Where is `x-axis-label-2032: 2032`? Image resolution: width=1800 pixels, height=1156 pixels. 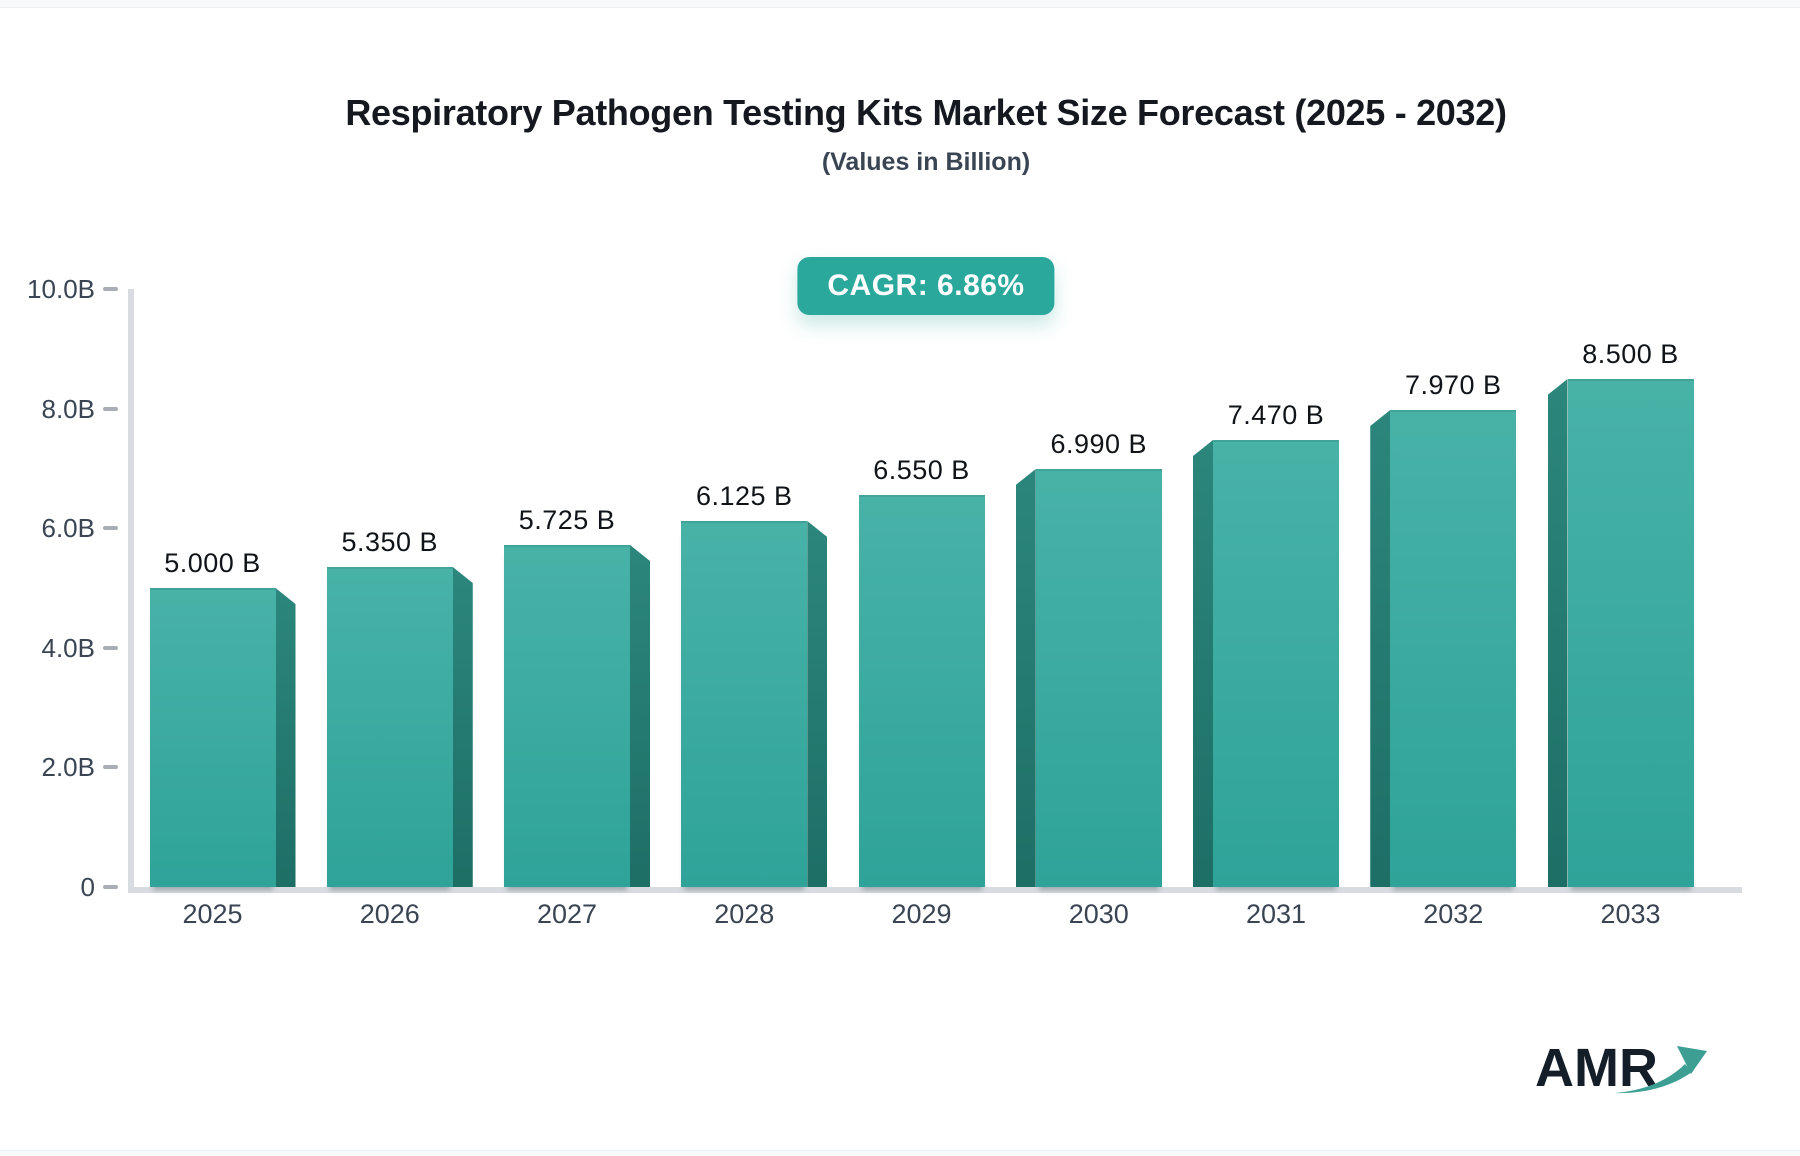
x-axis-label-2032: 2032 is located at coordinates (1453, 914).